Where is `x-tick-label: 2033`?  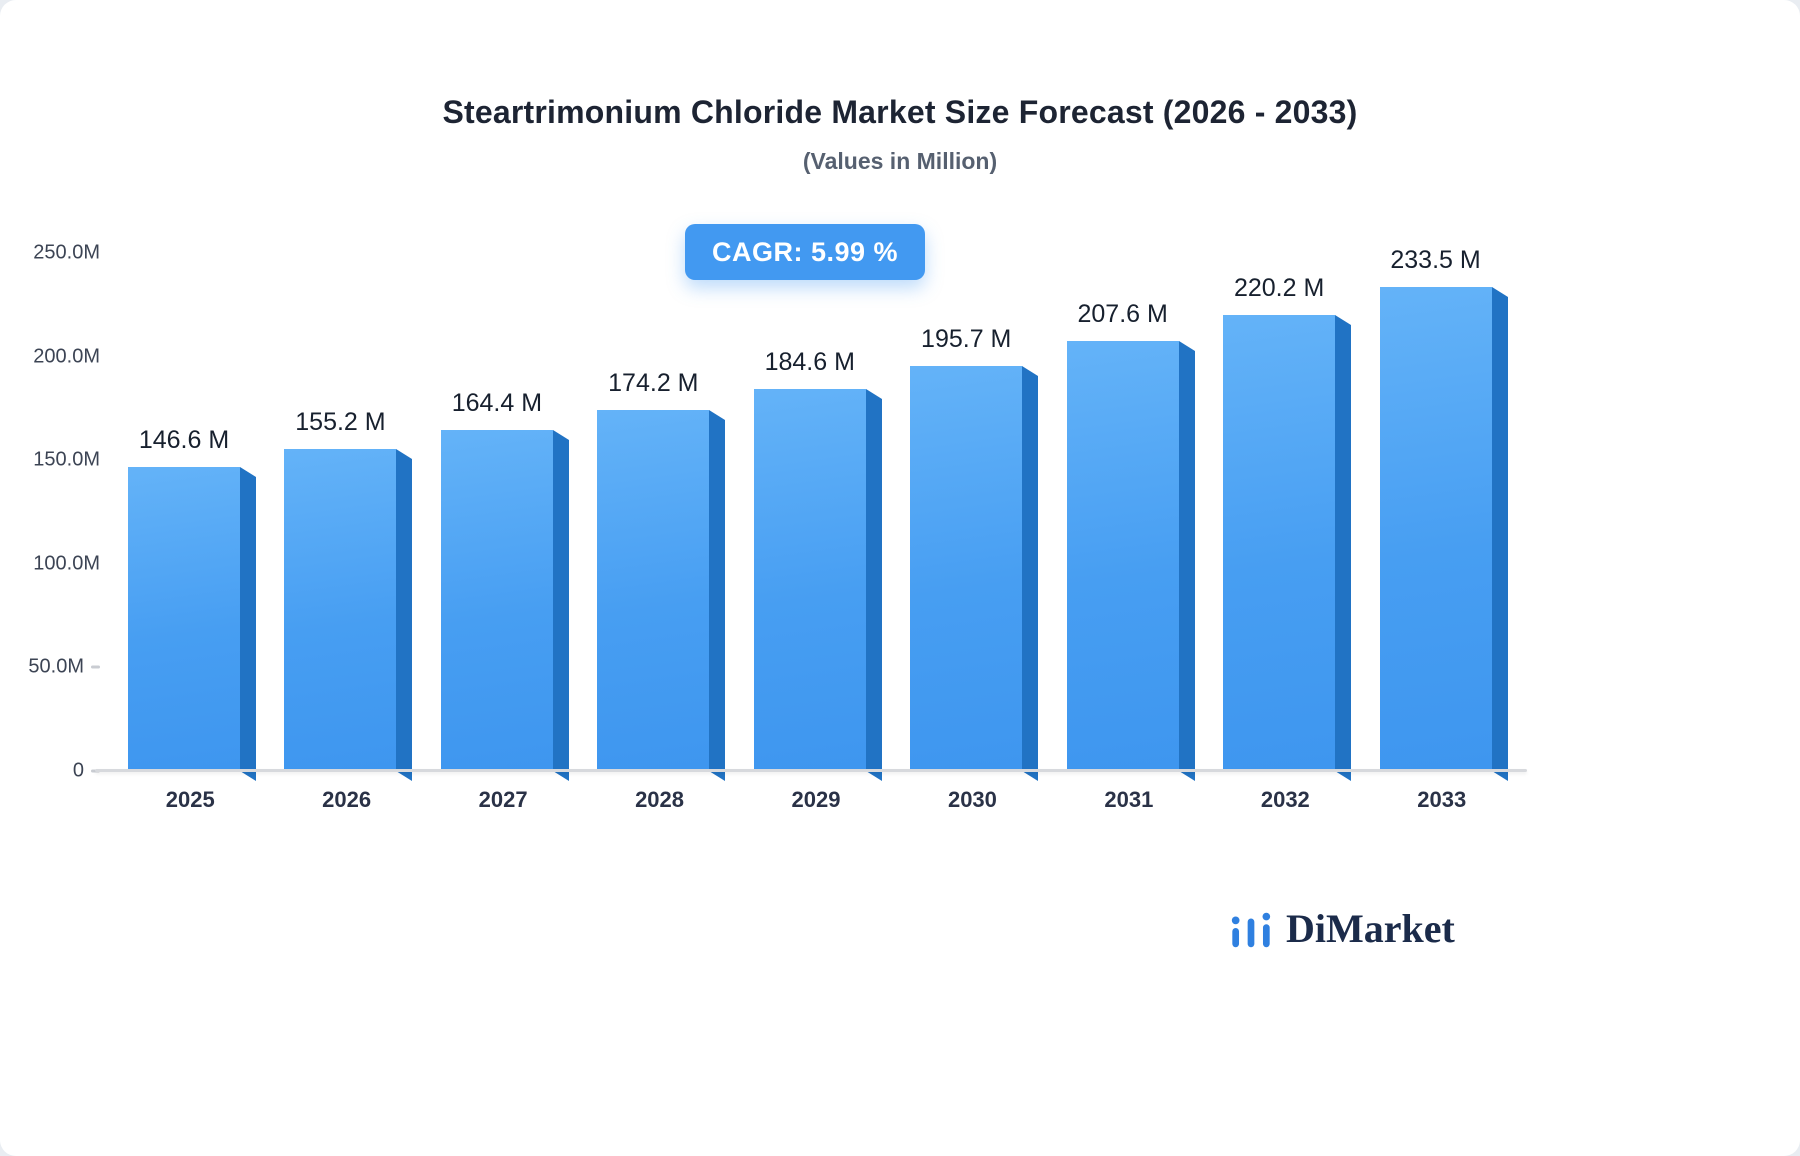 x-tick-label: 2033 is located at coordinates (1442, 799).